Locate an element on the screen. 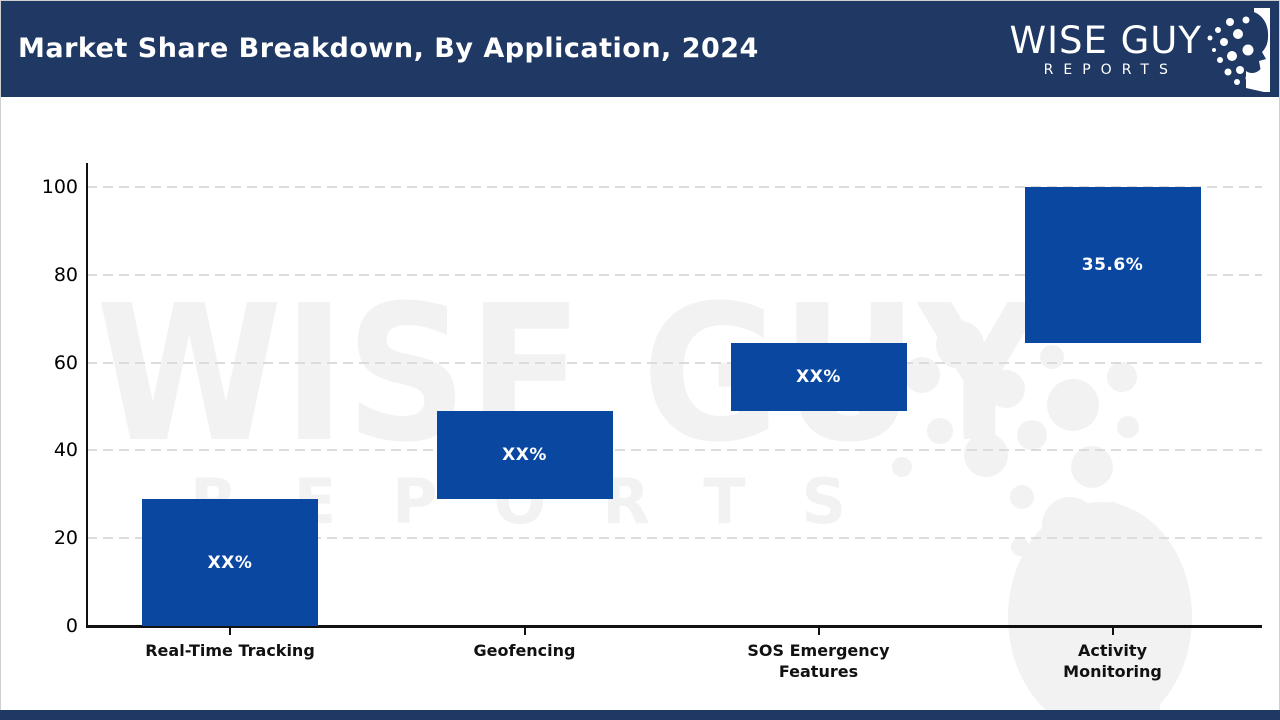  y-tick-label: 20 is located at coordinates (65, 538).